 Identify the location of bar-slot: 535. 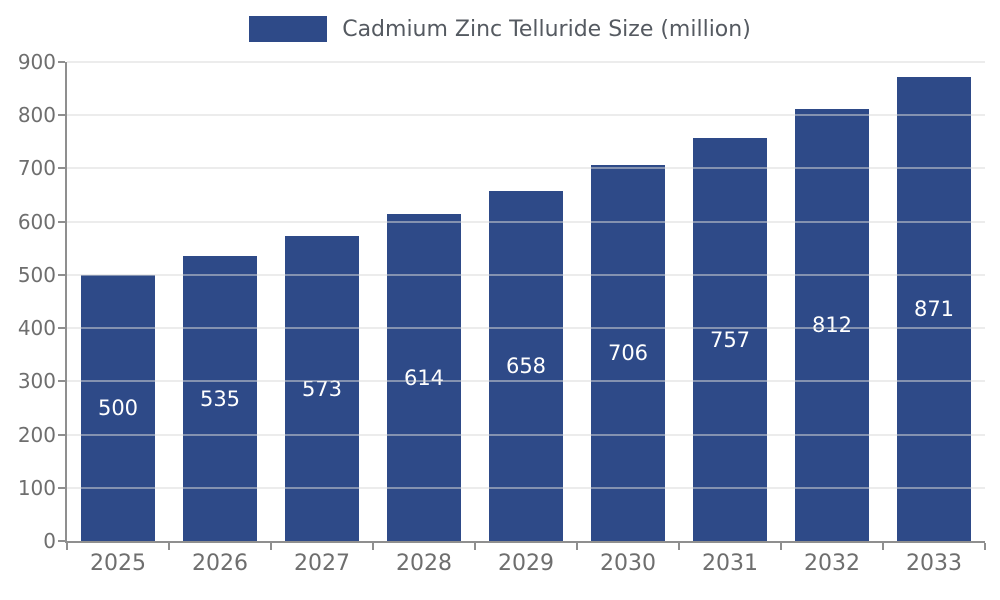
(220, 301).